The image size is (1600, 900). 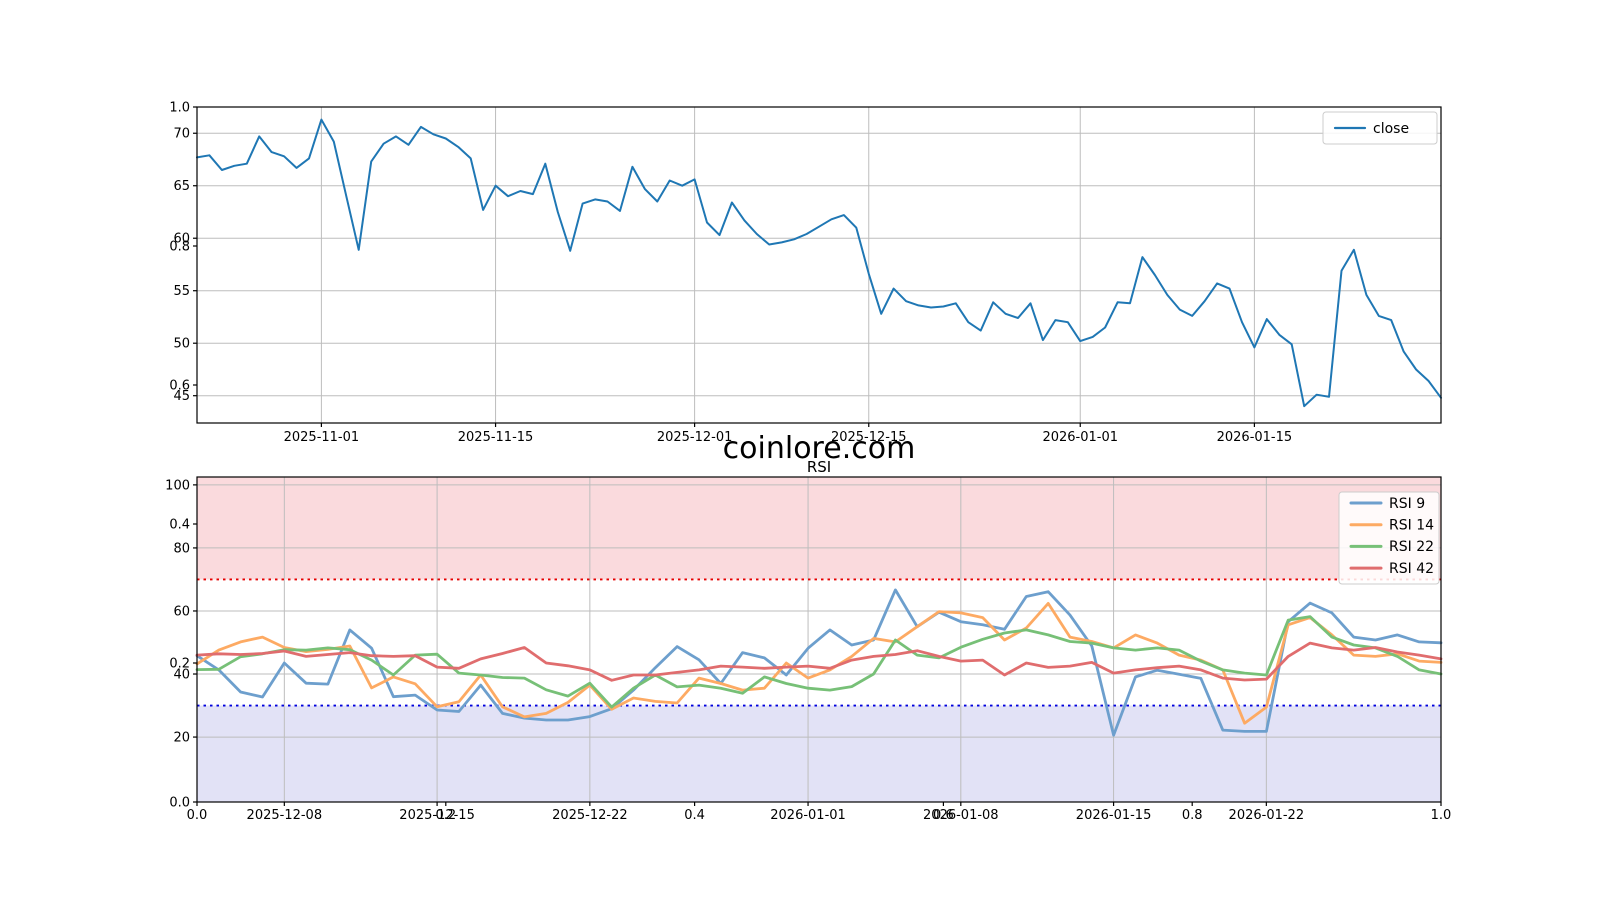 I want to click on x-tick-label: 2025-12-08, so click(x=285, y=815).